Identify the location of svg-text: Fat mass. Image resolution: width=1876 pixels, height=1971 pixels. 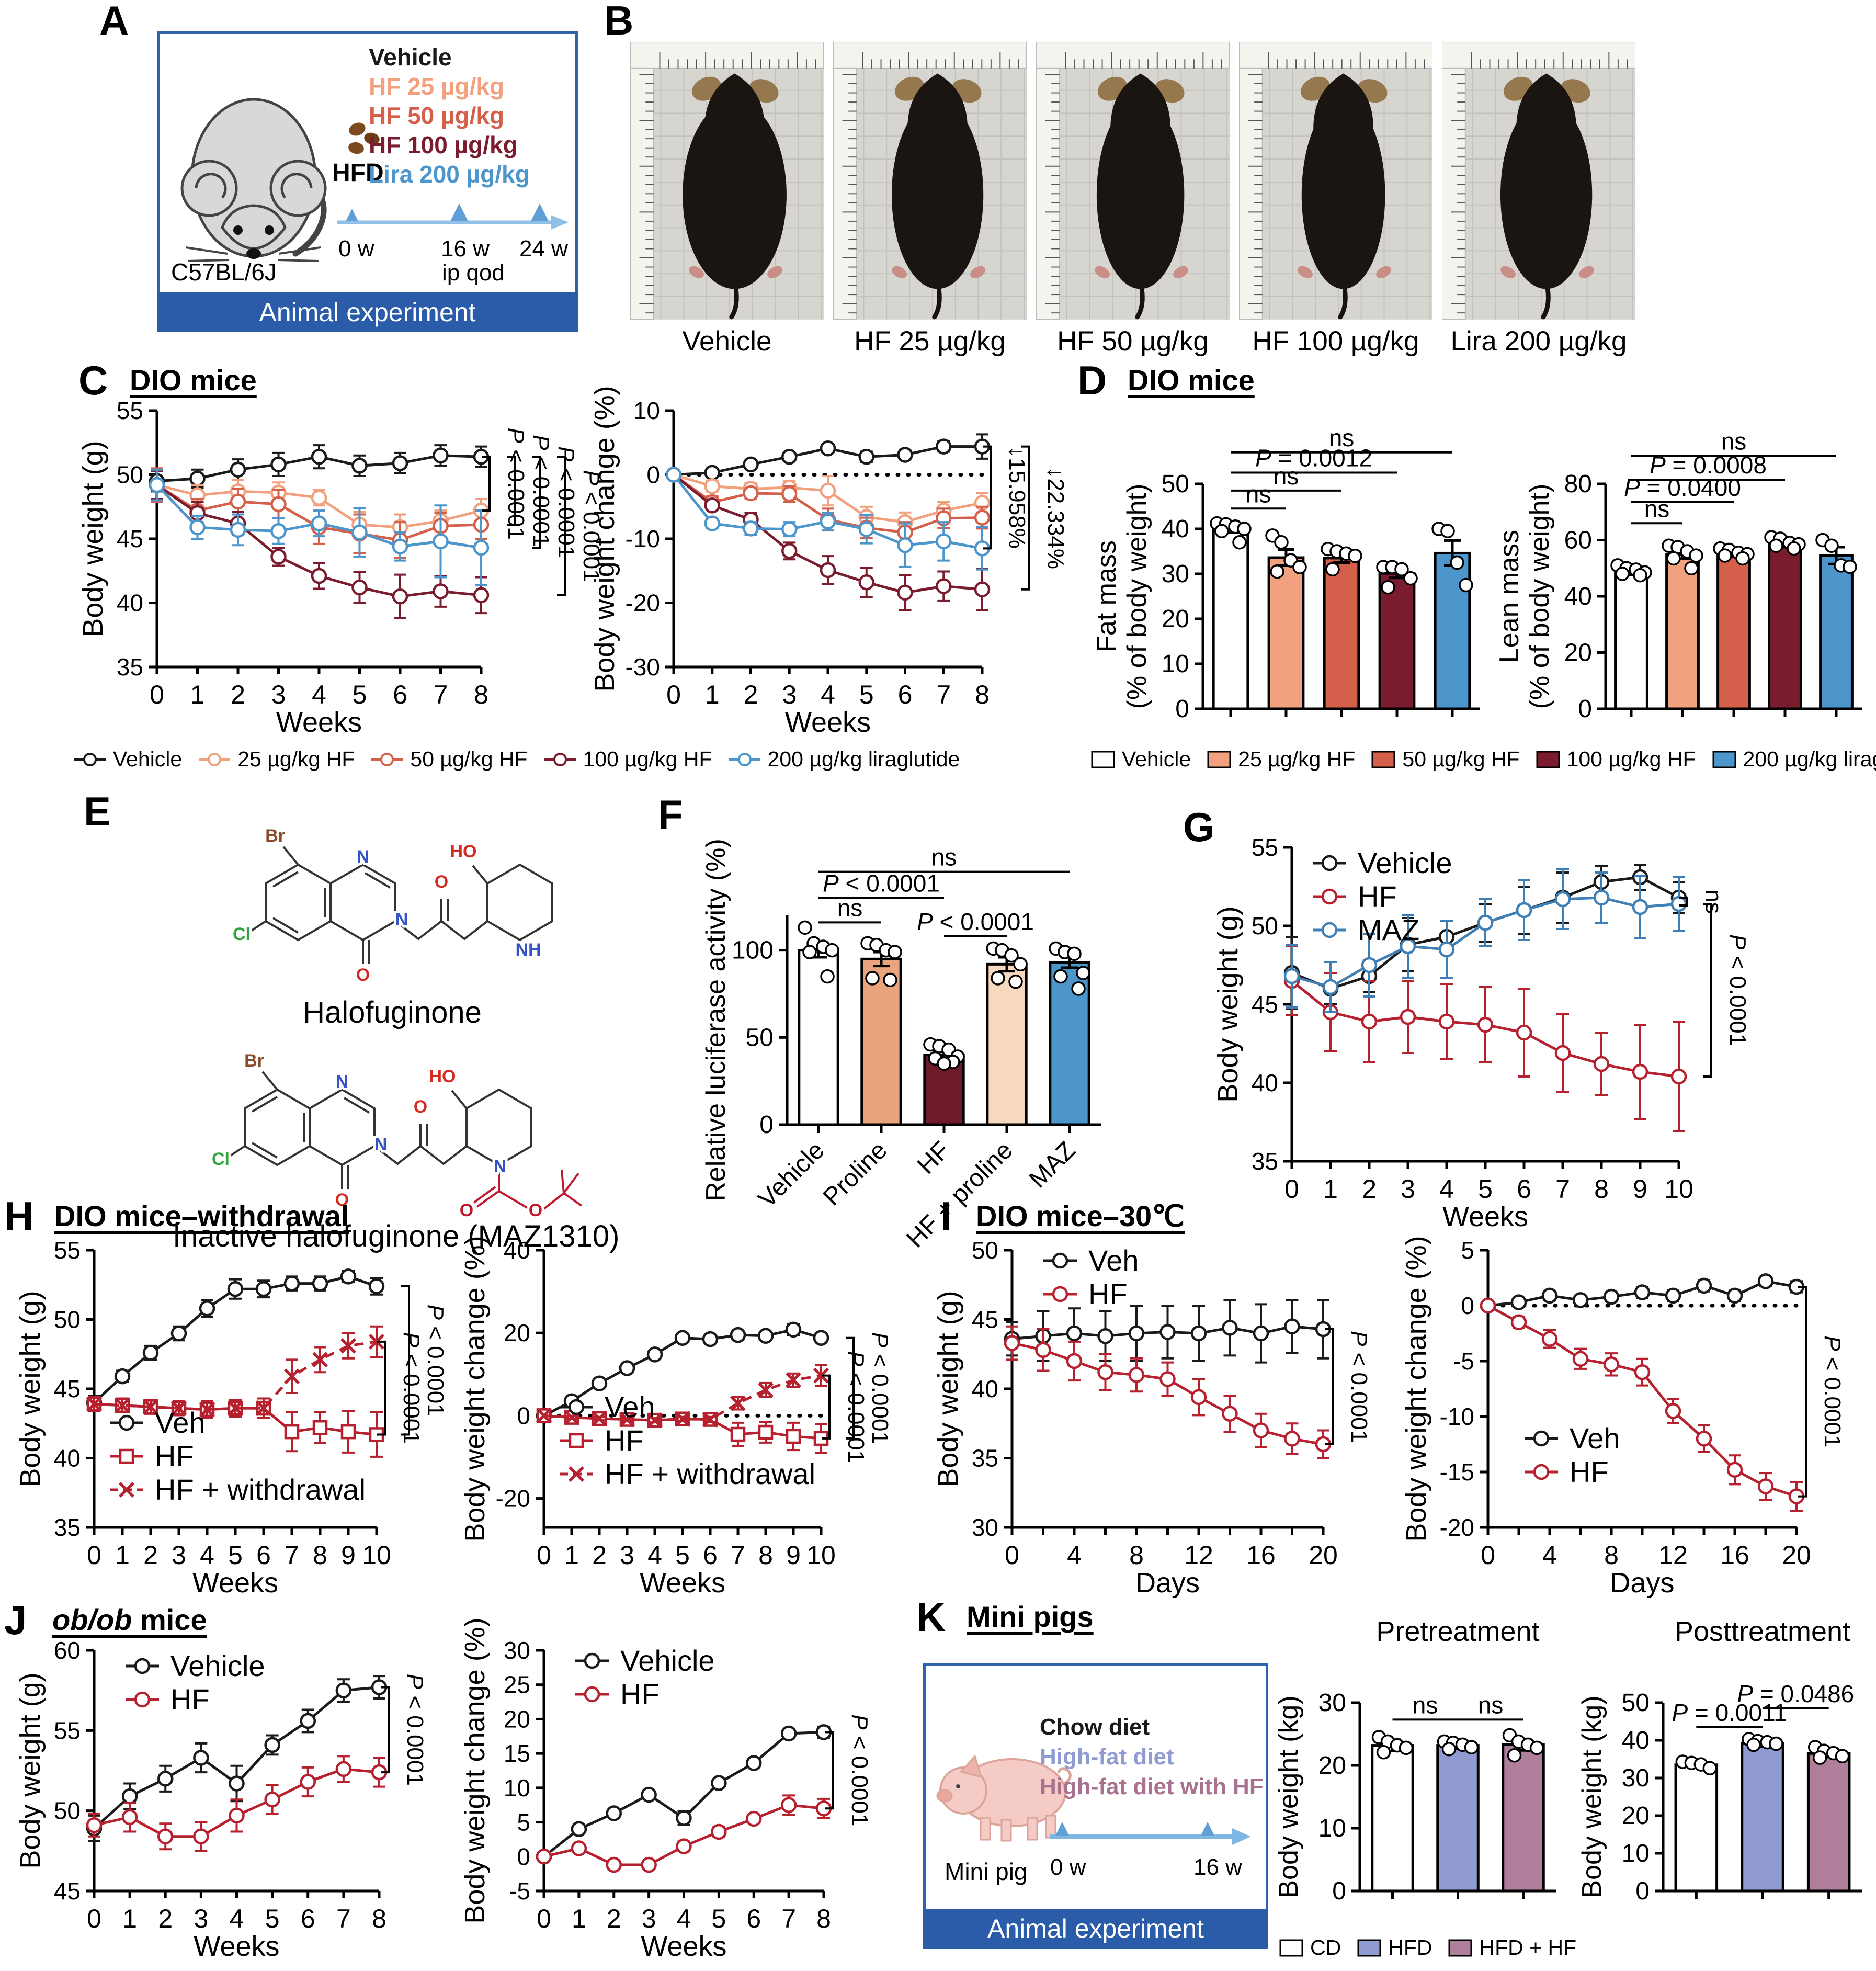
(1107, 596).